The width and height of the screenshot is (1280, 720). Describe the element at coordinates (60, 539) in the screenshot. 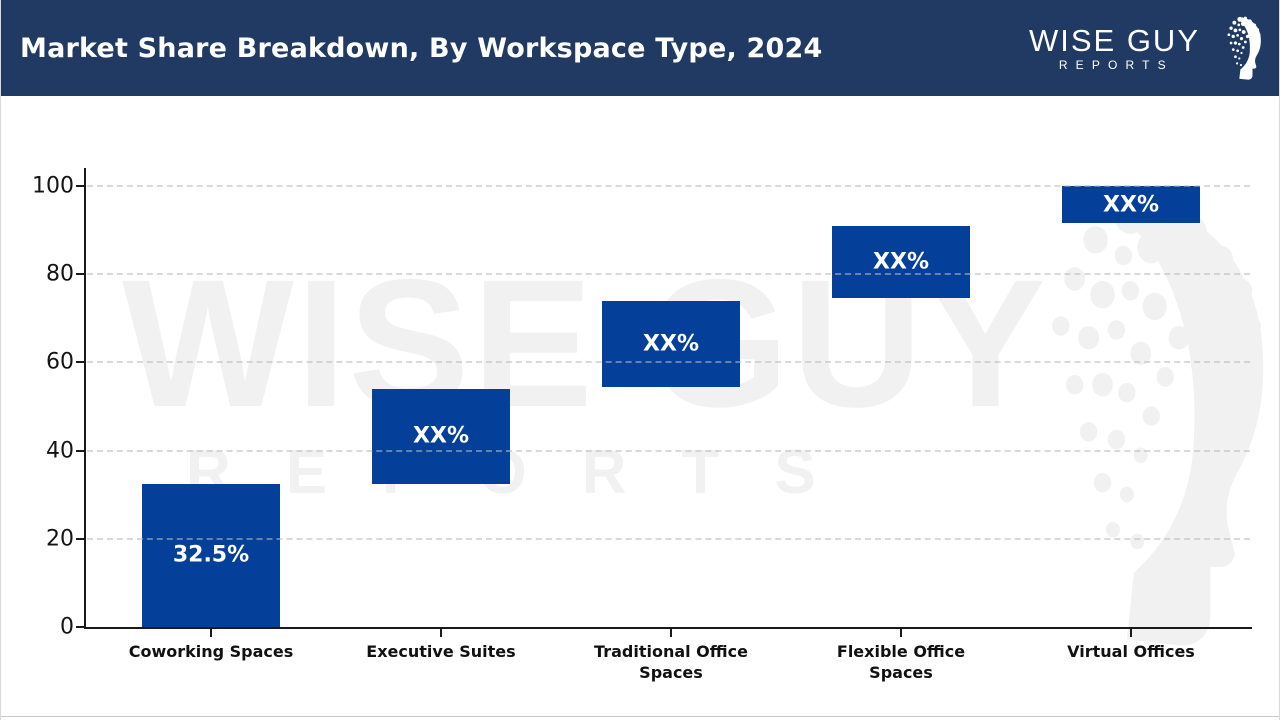

I see `y-tick-label: 20` at that location.